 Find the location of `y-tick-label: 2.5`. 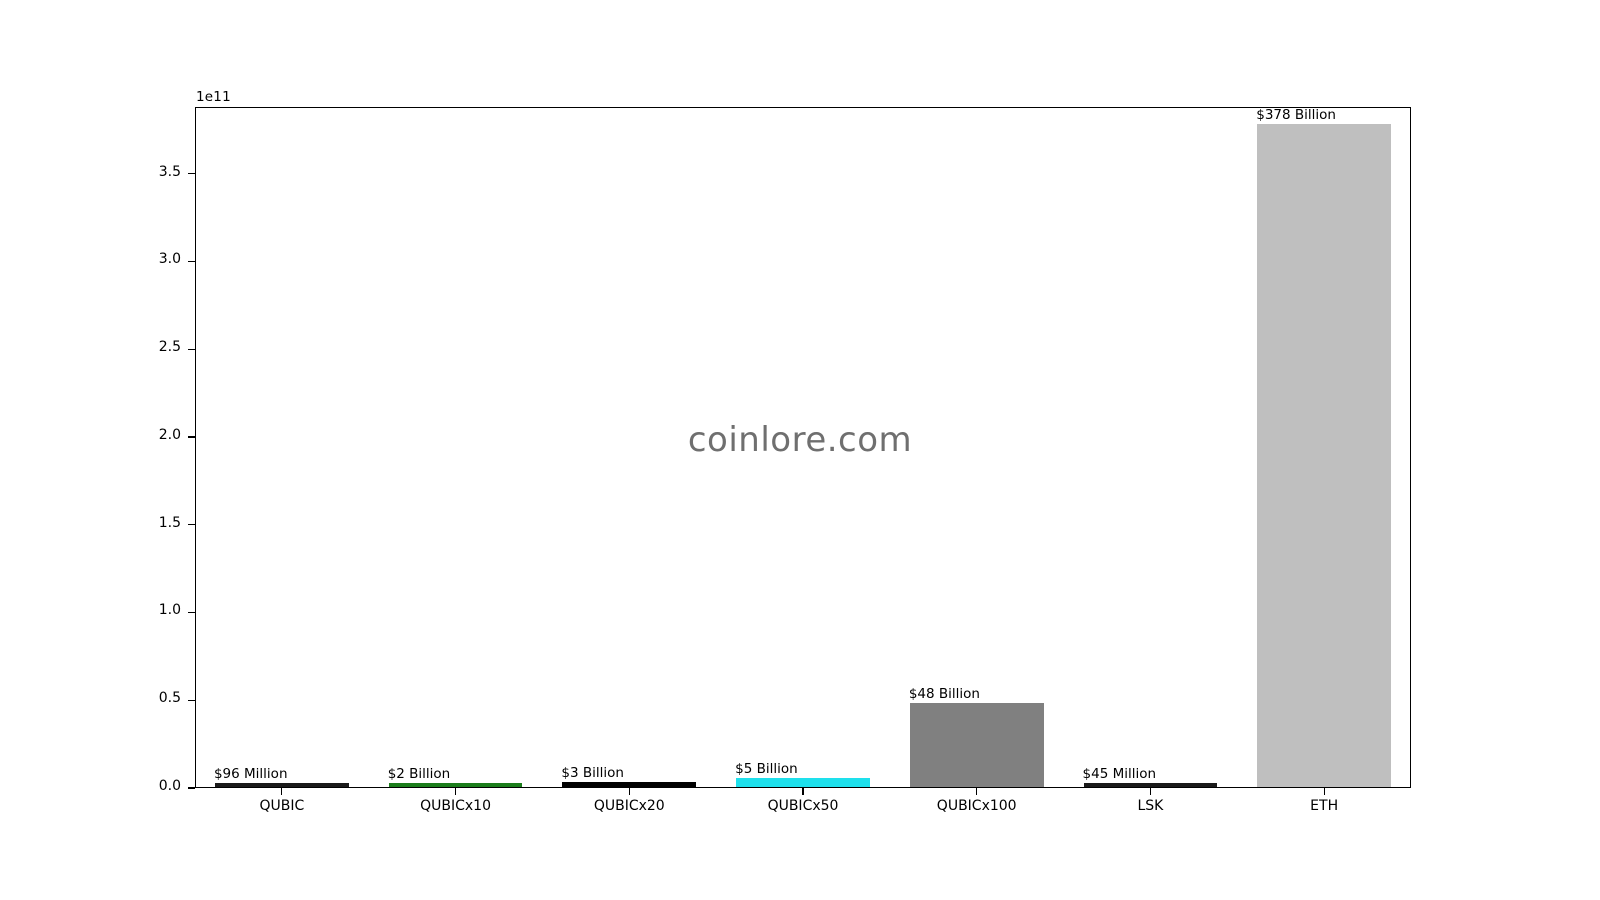

y-tick-label: 2.5 is located at coordinates (169, 347).